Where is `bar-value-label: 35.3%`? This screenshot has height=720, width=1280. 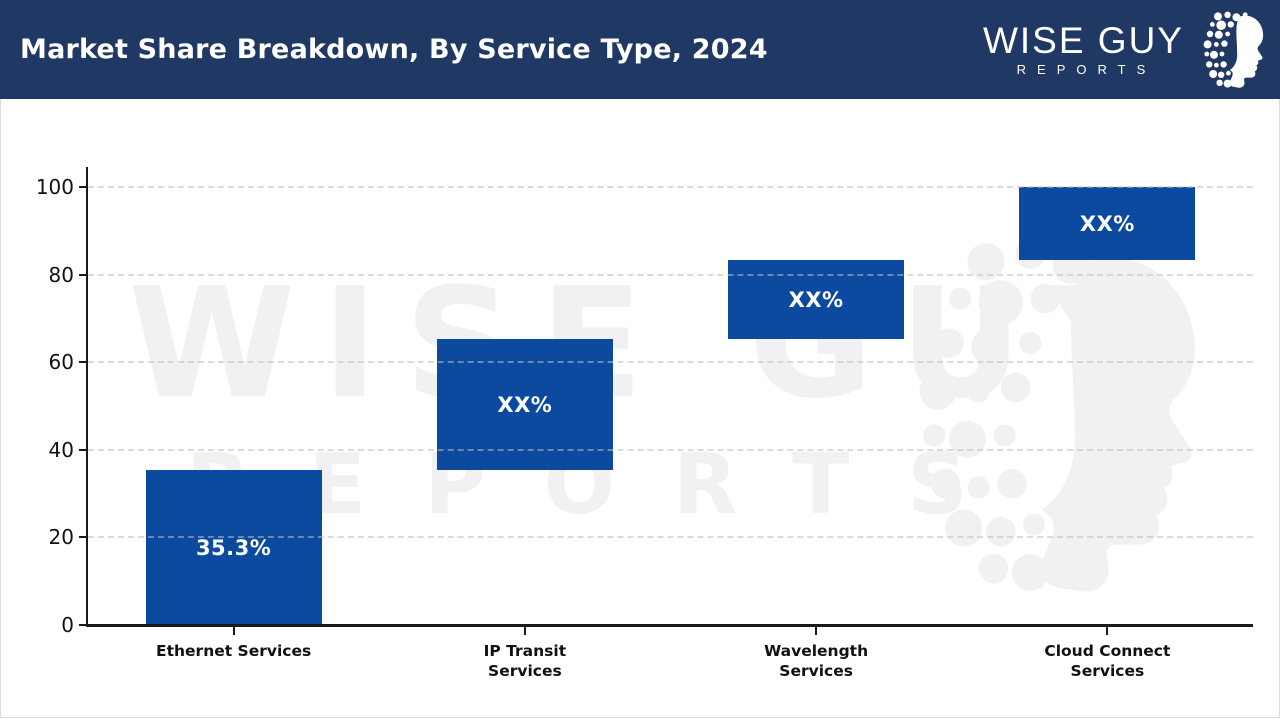 bar-value-label: 35.3% is located at coordinates (233, 547).